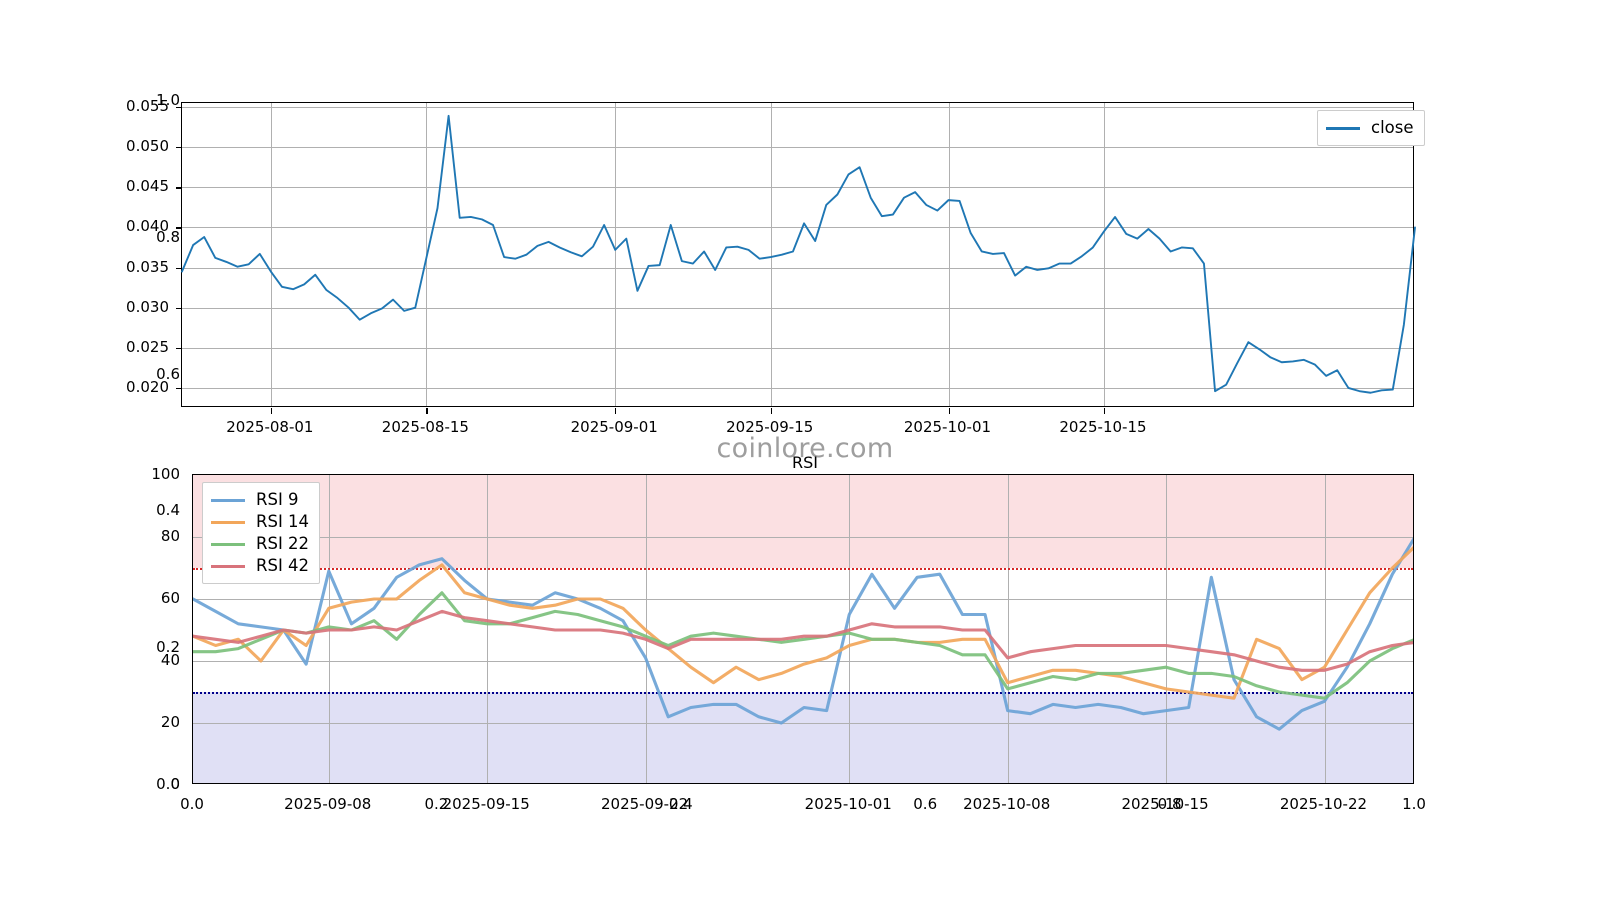 The height and width of the screenshot is (900, 1600). I want to click on rsi-xtick-label: 2025-09-15, so click(486, 804).